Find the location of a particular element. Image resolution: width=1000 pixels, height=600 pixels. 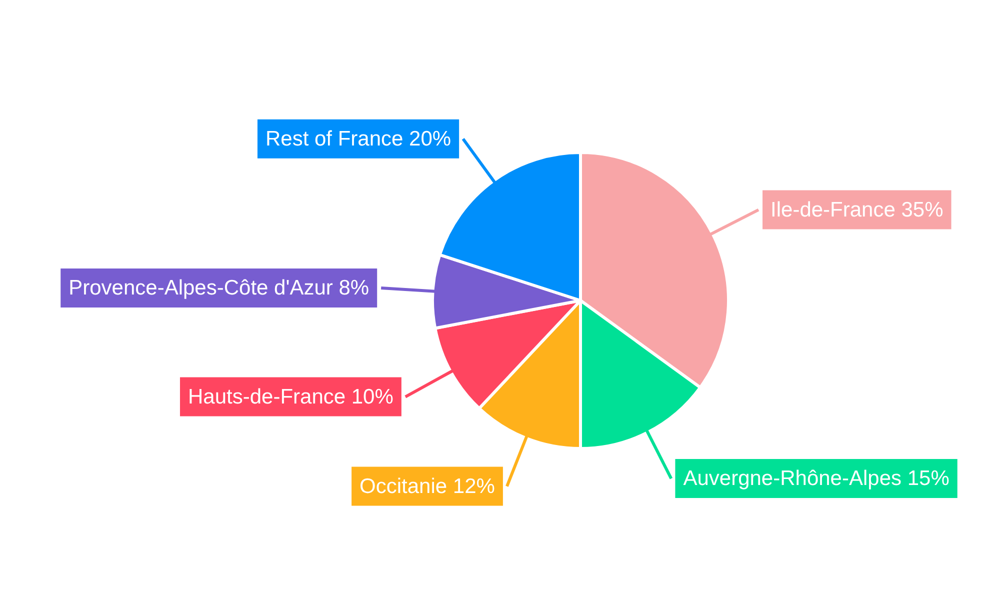

slice-label: Provence-Alpes-Côte d'Azur 8% is located at coordinates (219, 288).